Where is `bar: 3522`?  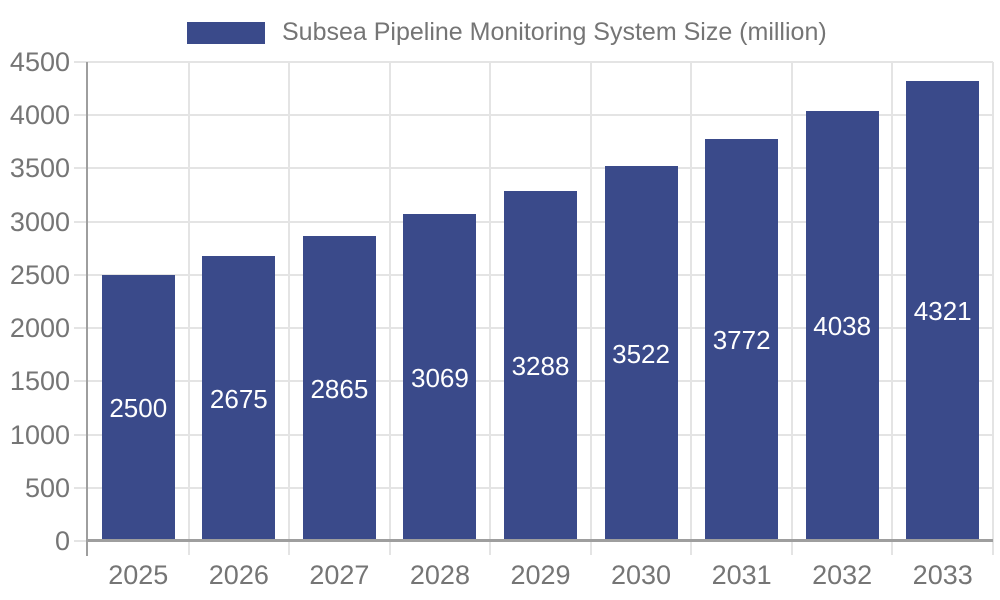 bar: 3522 is located at coordinates (641, 353).